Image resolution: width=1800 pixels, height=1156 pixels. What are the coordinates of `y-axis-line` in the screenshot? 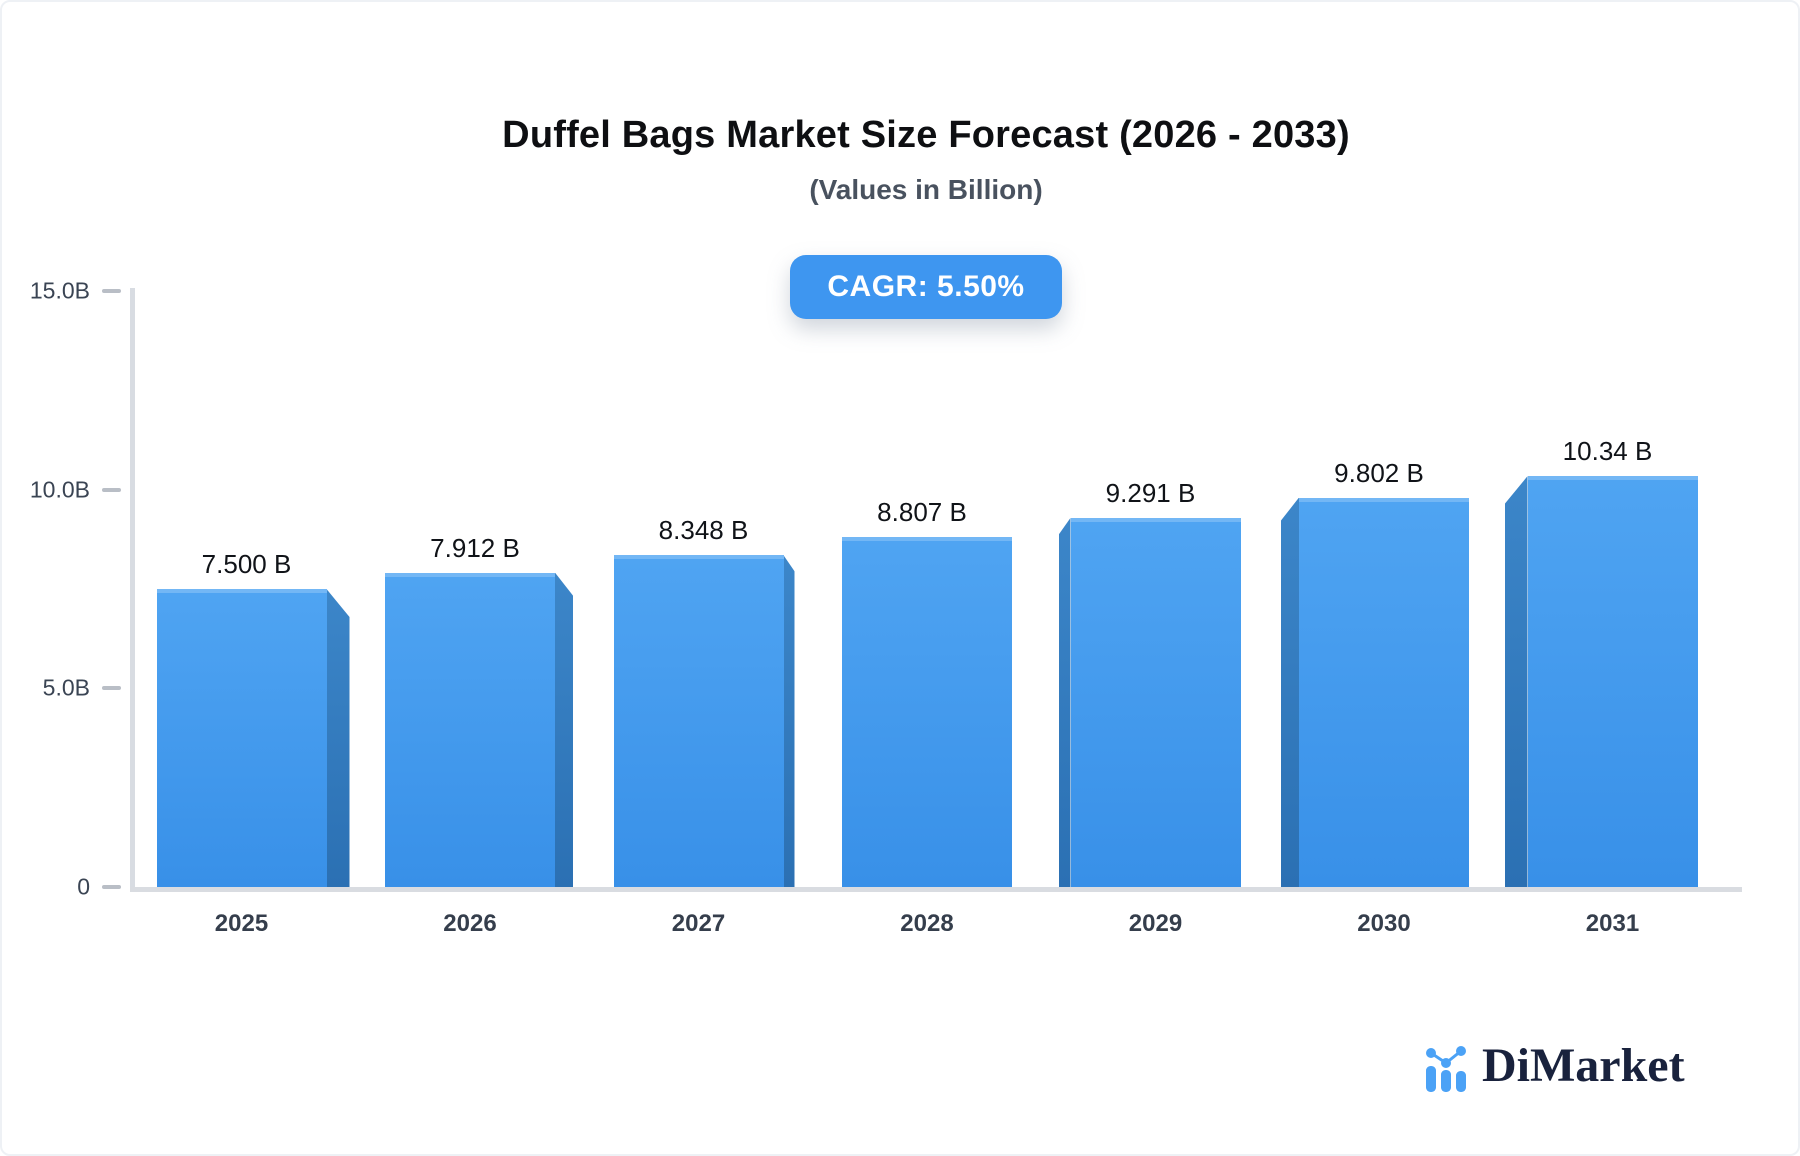 It's located at (132, 590).